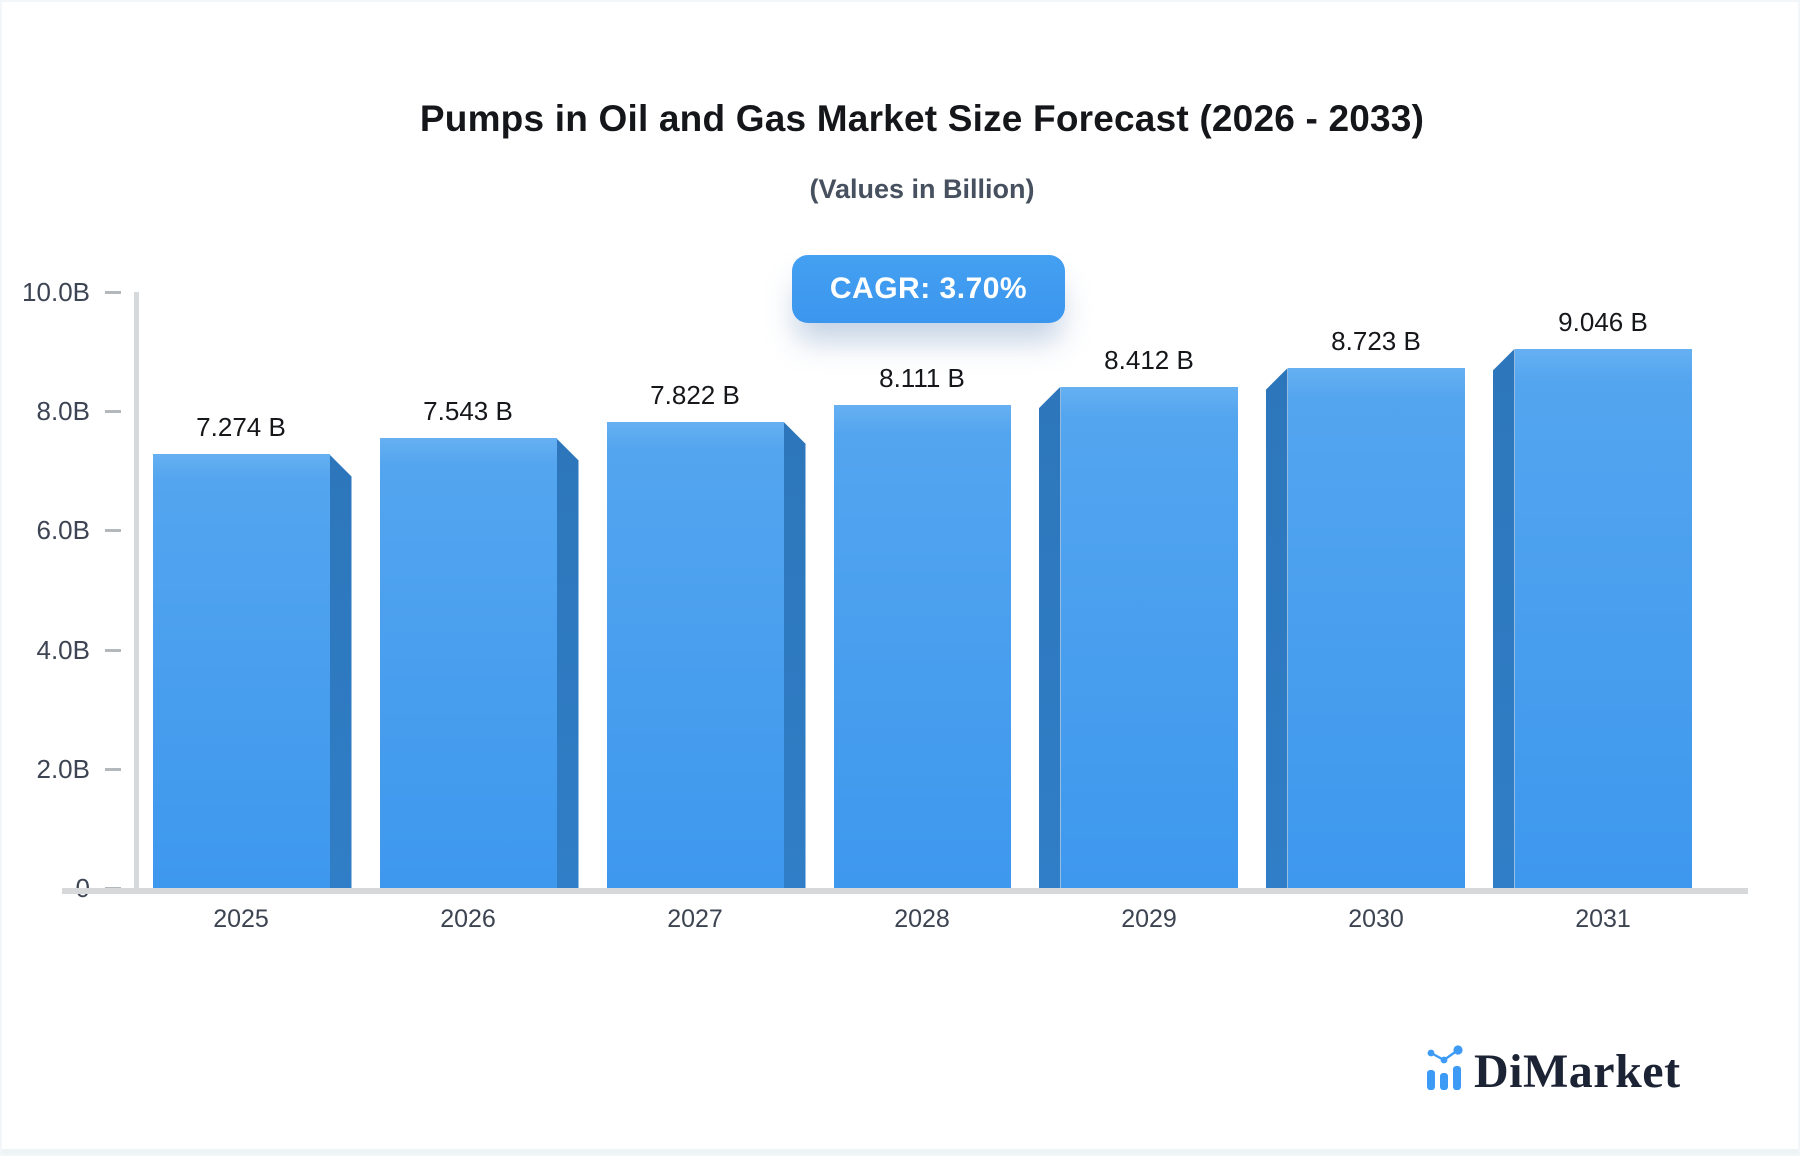 The width and height of the screenshot is (1800, 1156). Describe the element at coordinates (1603, 919) in the screenshot. I see `x-tick-label: 2031` at that location.